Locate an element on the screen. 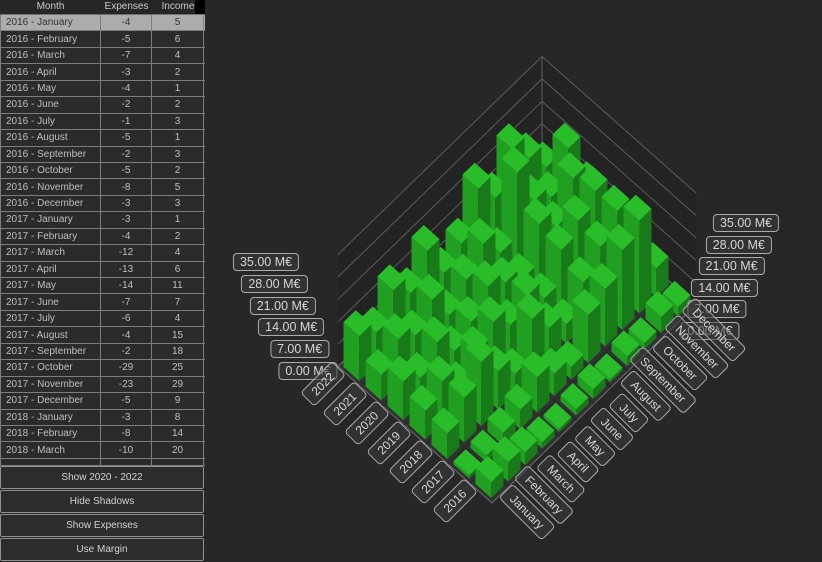 Image resolution: width=822 pixels, height=562 pixels. table-row: 2017 - May -14 11 is located at coordinates (103, 286).